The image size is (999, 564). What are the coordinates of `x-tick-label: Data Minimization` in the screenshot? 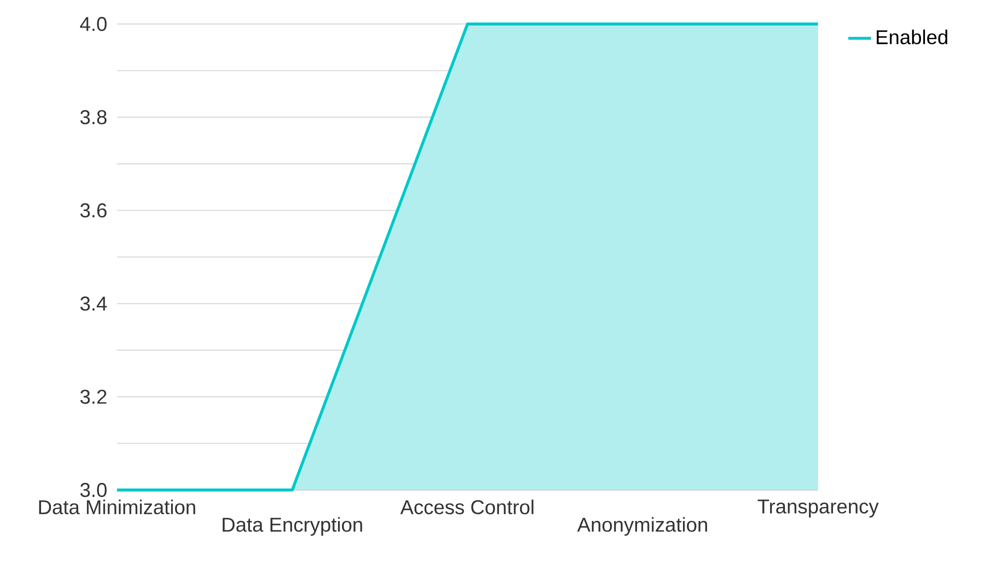 It's located at (117, 507).